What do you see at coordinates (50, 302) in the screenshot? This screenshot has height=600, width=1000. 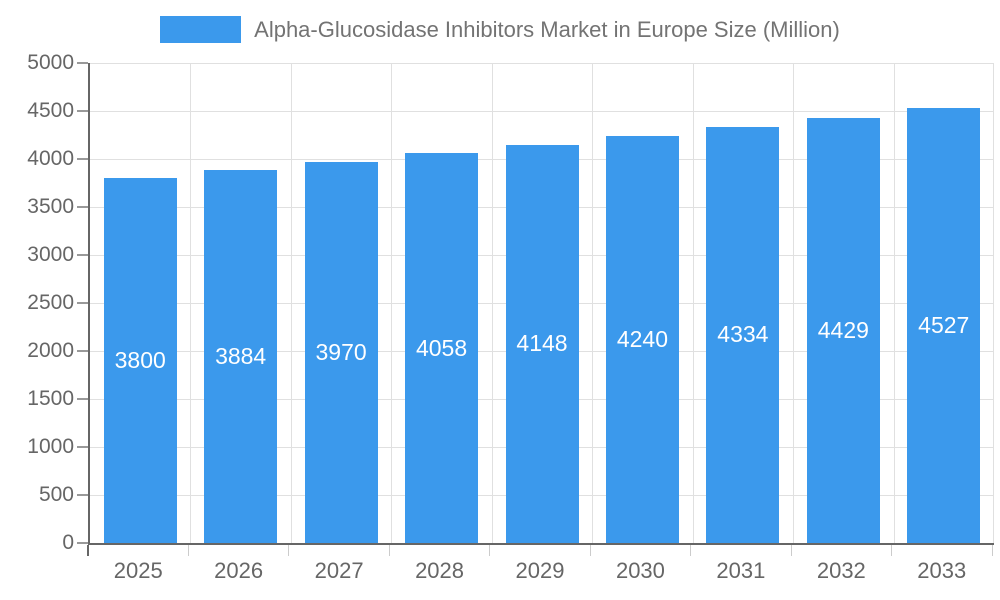 I see `y-tick-label: 2500` at bounding box center [50, 302].